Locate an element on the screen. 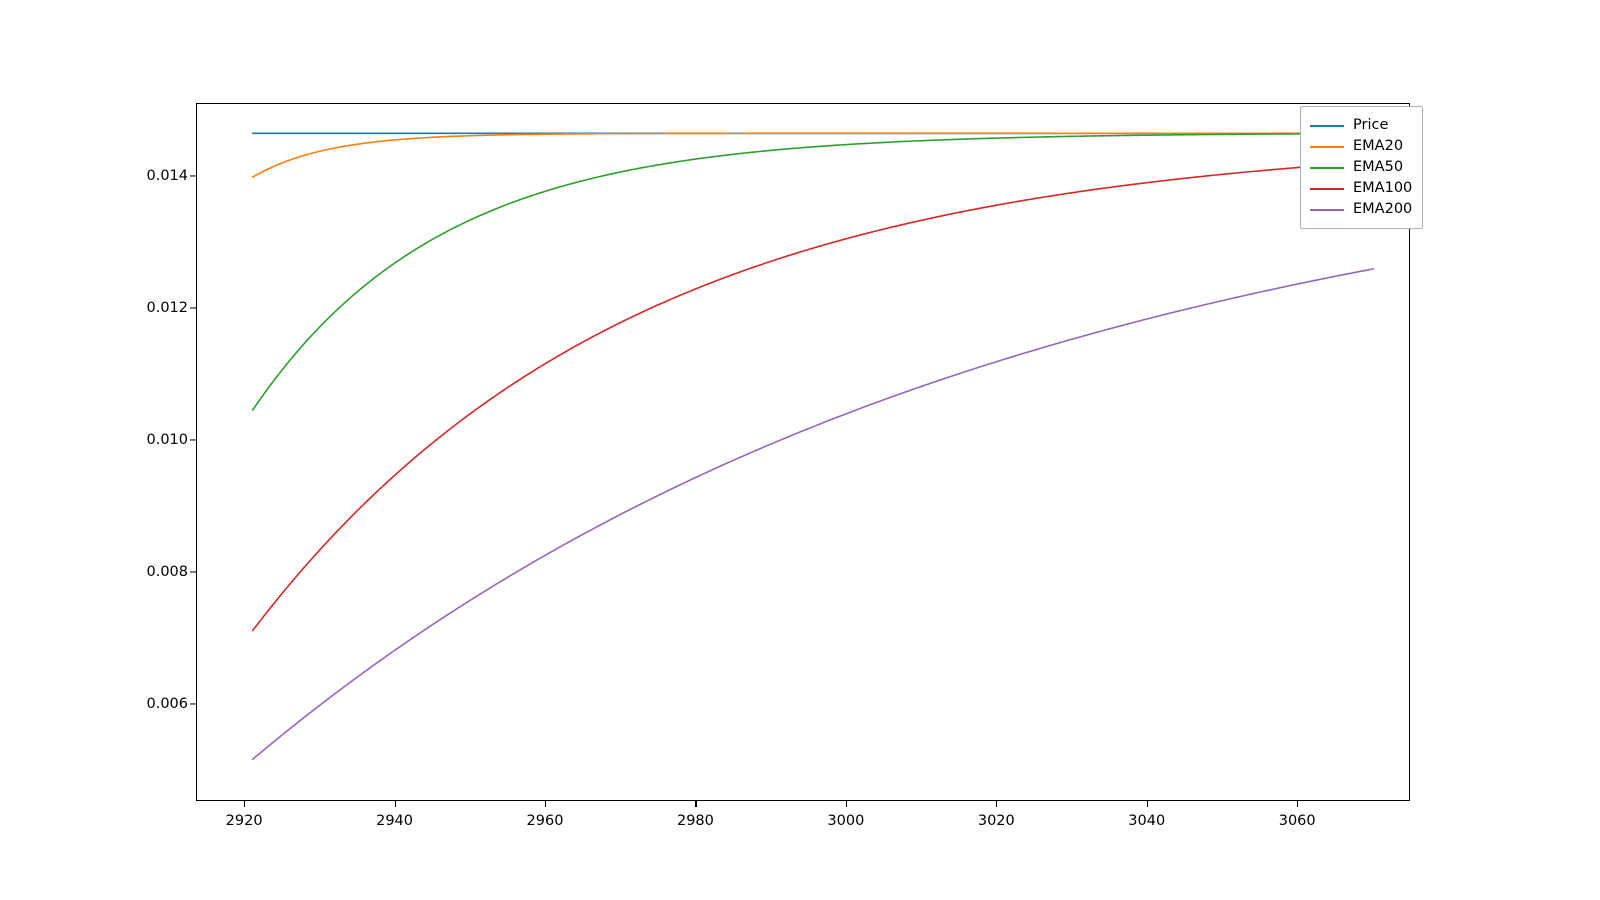  y-axis-tick-label: 0.008 is located at coordinates (167, 572).